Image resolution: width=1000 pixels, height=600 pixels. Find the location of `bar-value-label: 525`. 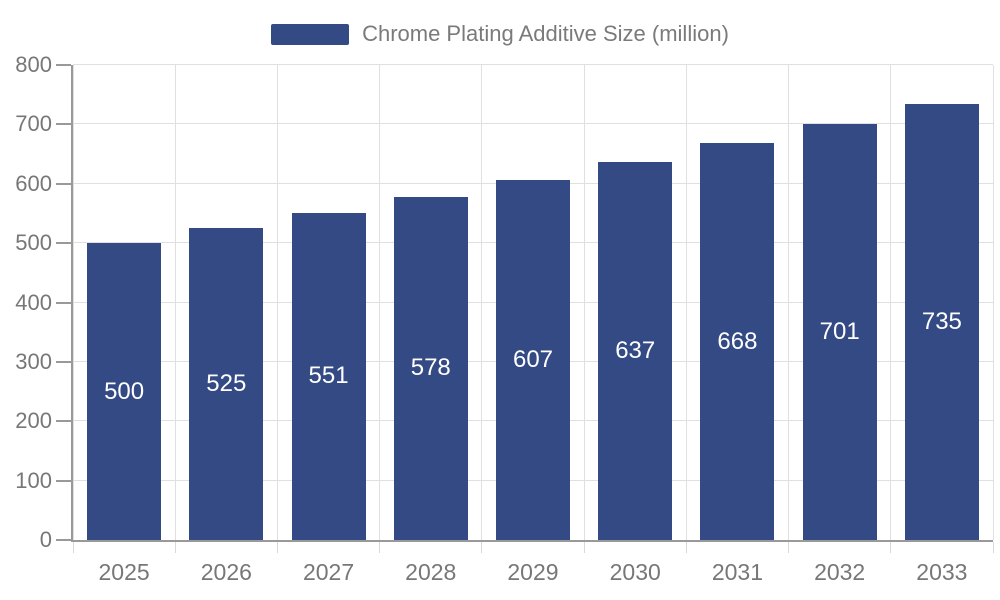

bar-value-label: 525 is located at coordinates (226, 384).